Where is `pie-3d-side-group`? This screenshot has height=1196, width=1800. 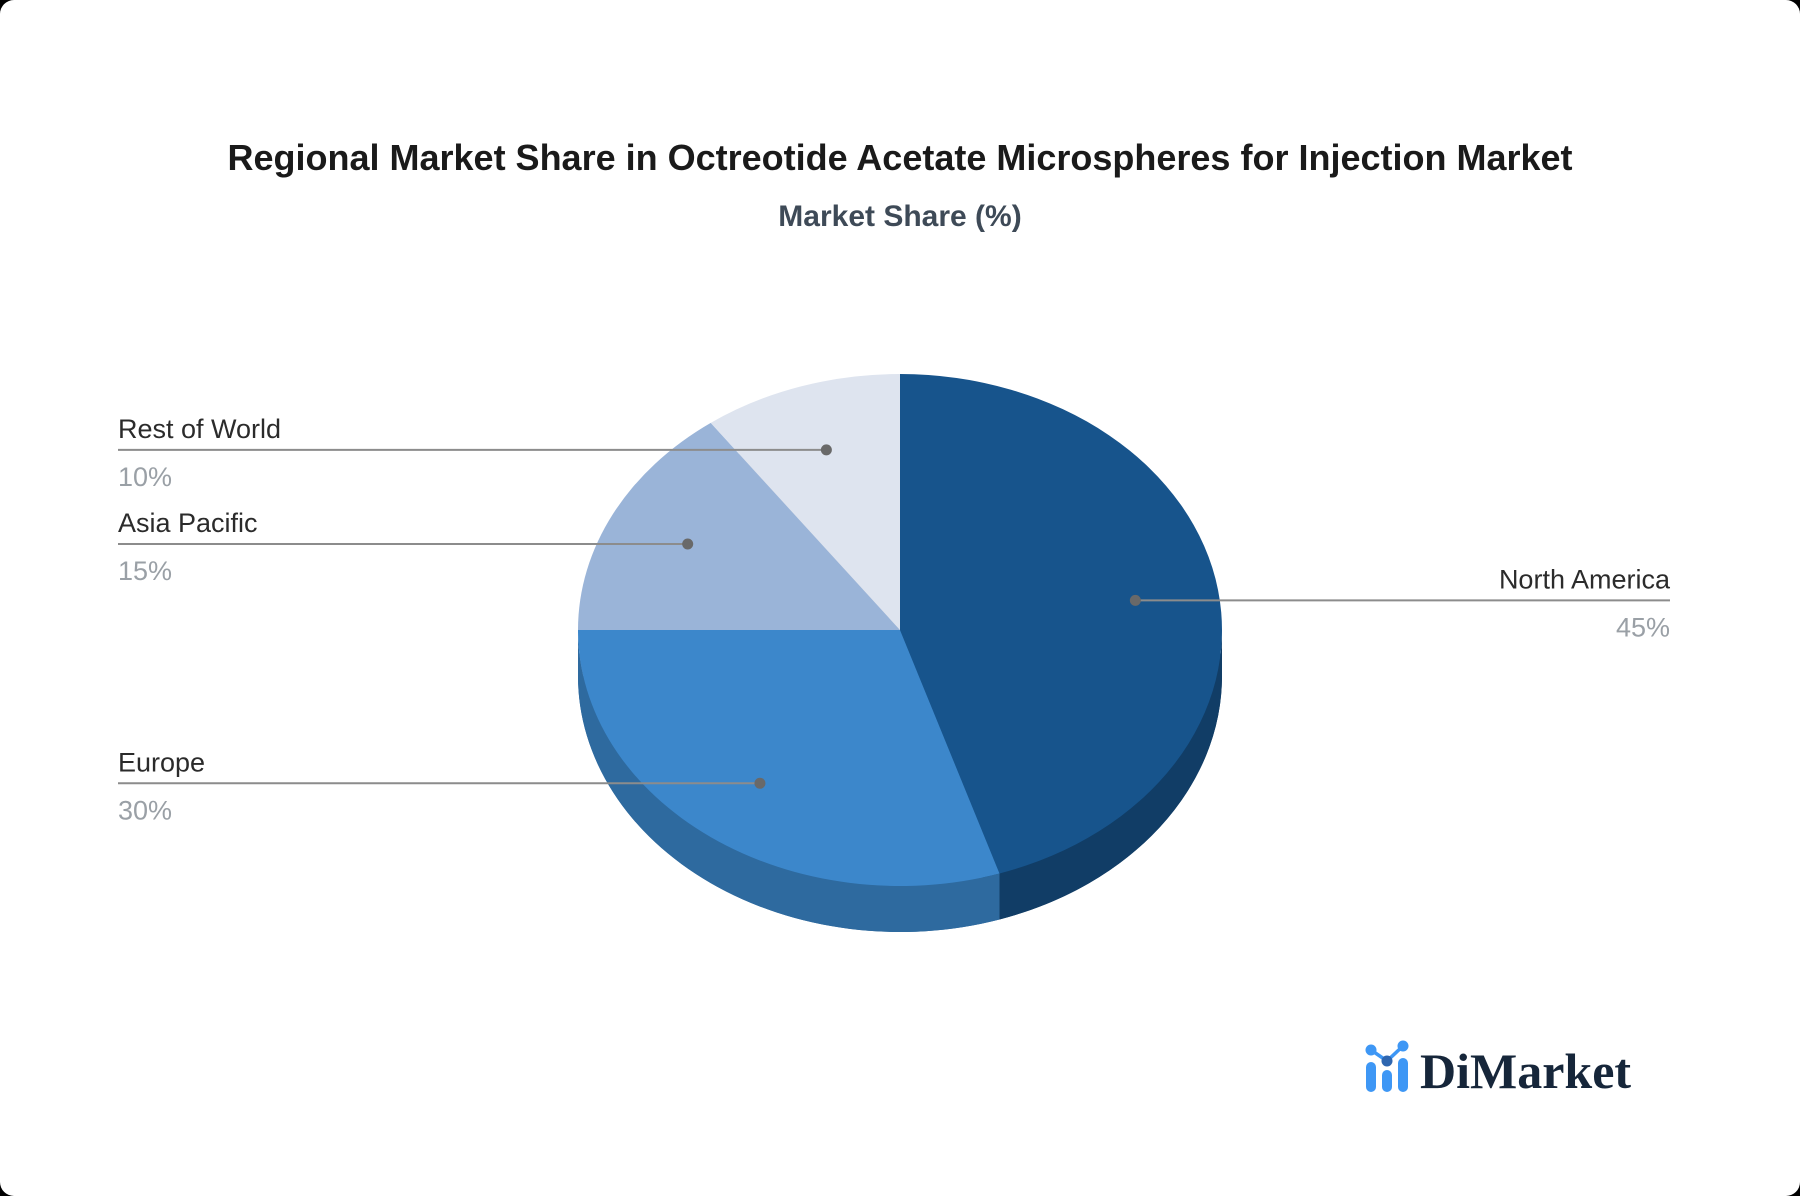
pie-3d-side-group is located at coordinates (900, 781).